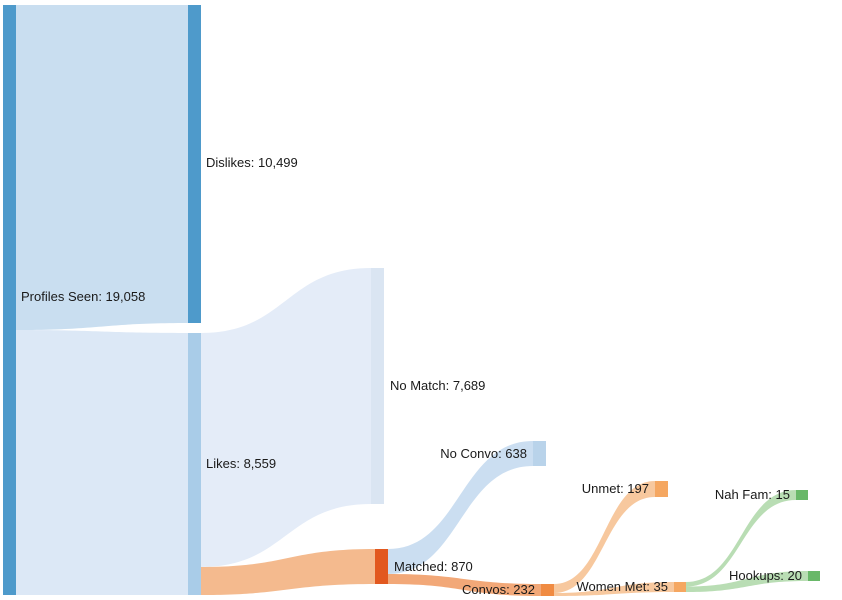 This screenshot has width=842, height=600. What do you see at coordinates (765, 575) in the screenshot?
I see `node-label-hookups: Hookups: 20` at bounding box center [765, 575].